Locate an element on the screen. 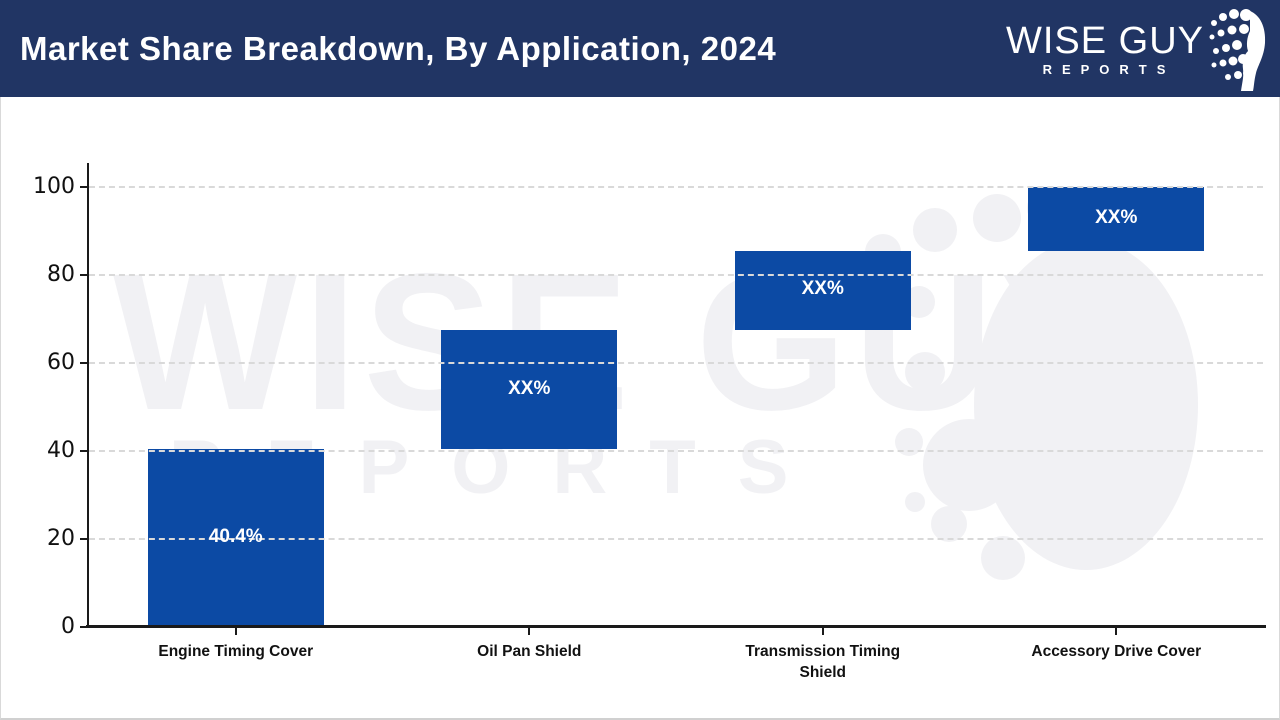  y-axis-line is located at coordinates (88, 395).